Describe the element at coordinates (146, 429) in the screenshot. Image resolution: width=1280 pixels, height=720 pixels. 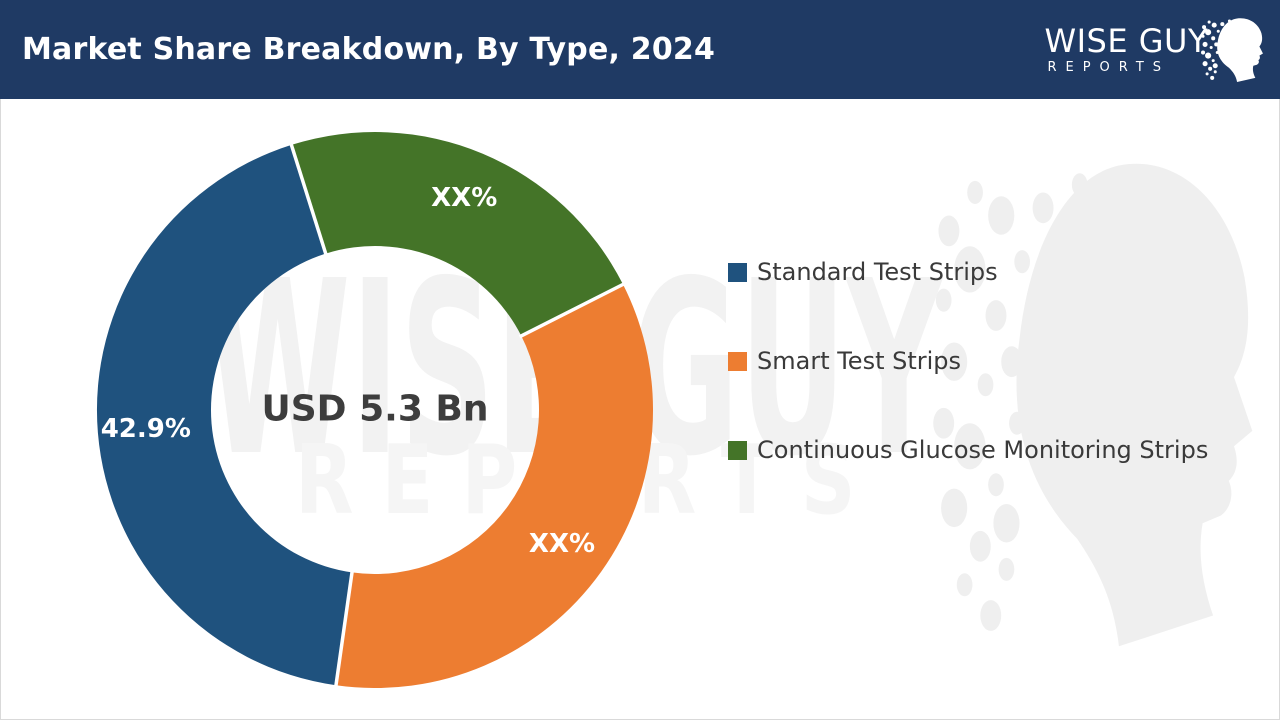
I see `slice-value-label: 42.9%` at that location.